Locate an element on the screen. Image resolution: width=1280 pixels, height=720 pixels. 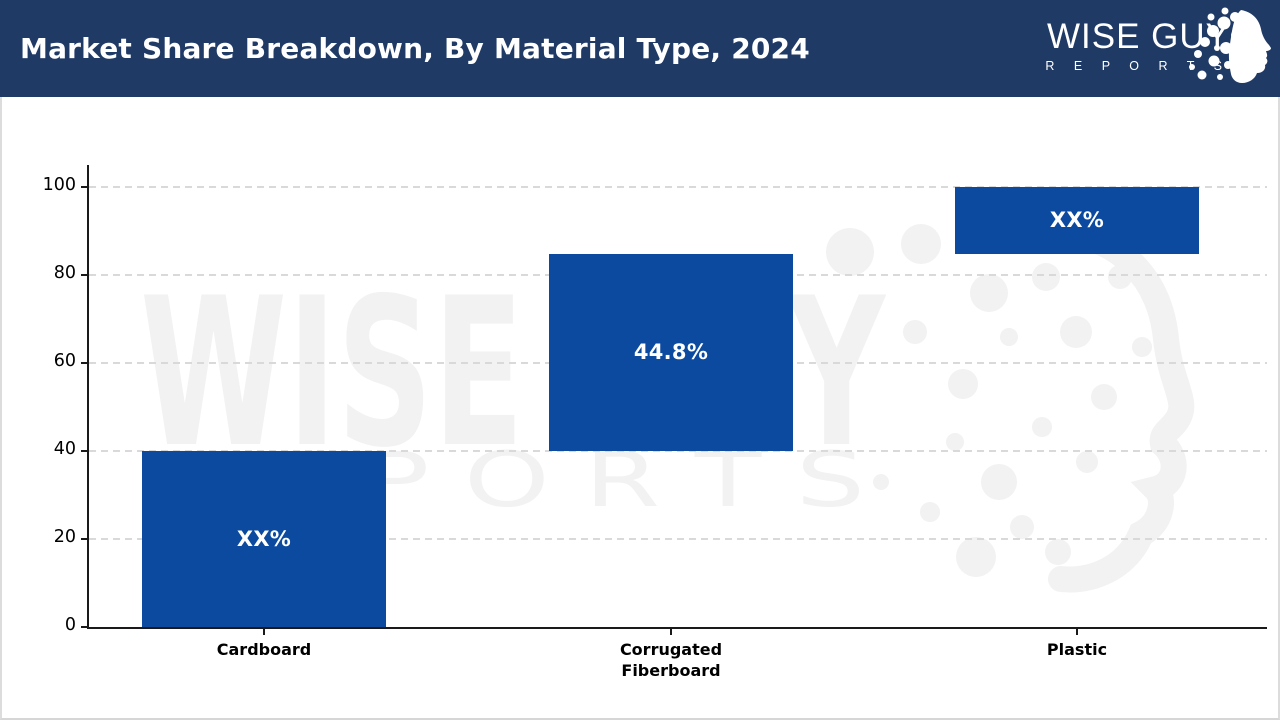
bar-cardboard: XX% is located at coordinates (264, 539).